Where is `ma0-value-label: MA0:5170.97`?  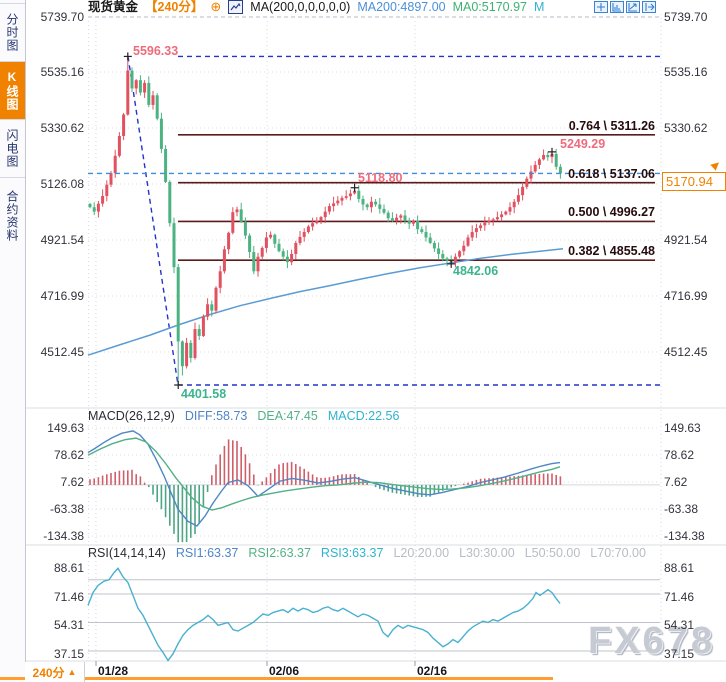 ma0-value-label: MA0:5170.97 is located at coordinates (489, 7).